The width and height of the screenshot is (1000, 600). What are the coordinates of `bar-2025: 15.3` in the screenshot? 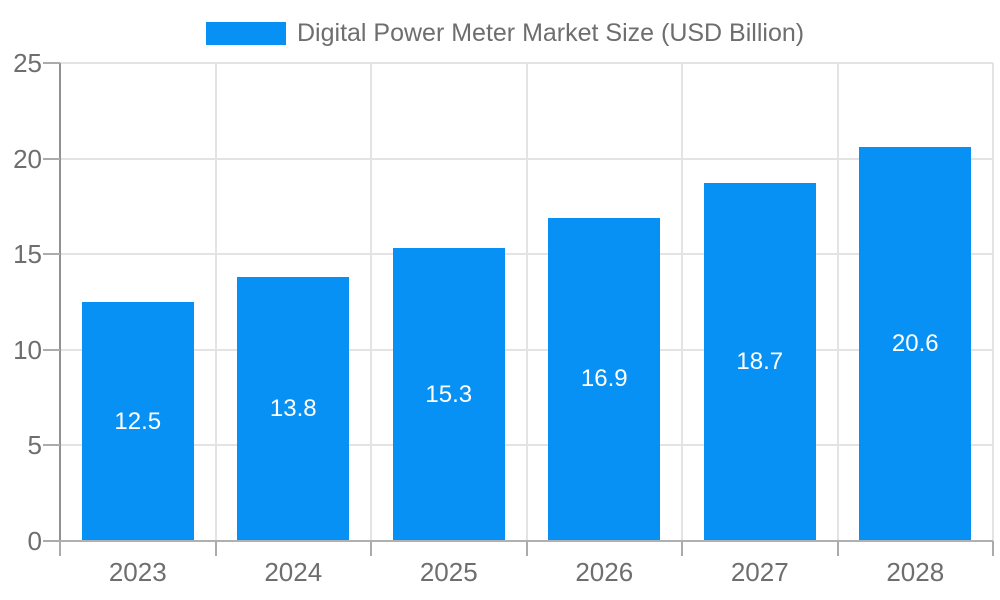 It's located at (448, 394).